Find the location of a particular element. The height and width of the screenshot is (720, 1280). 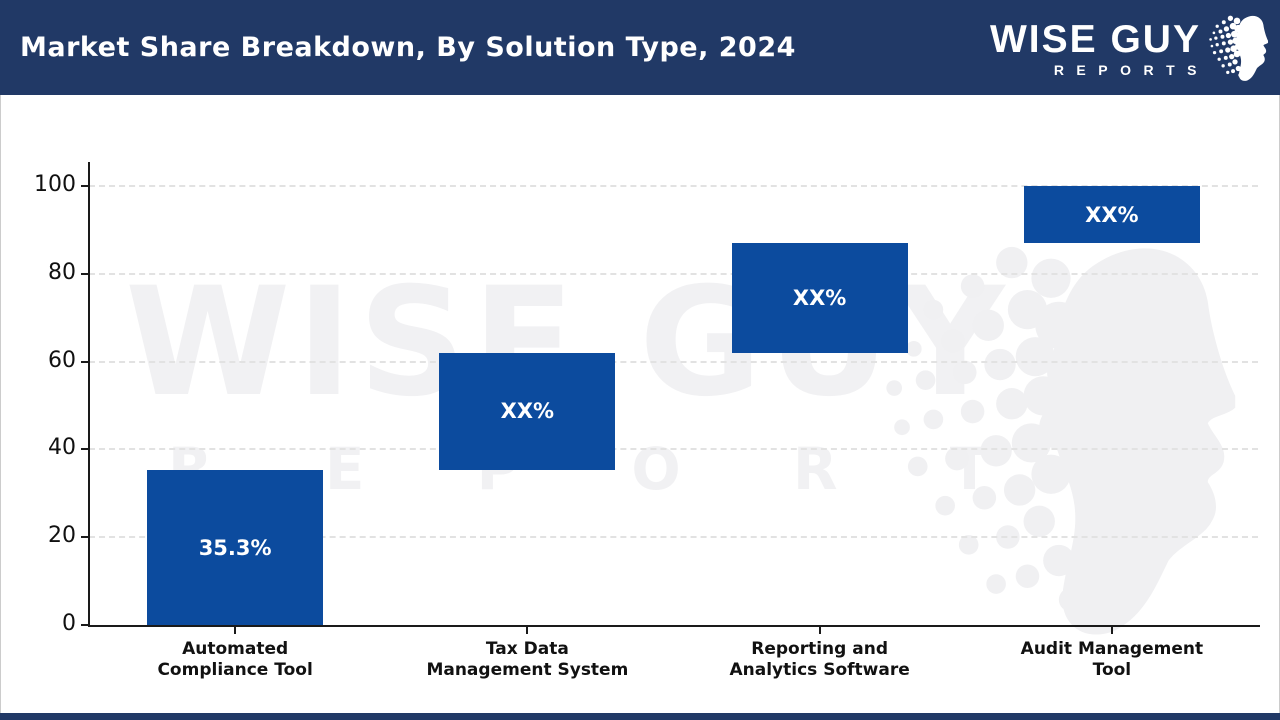

logo-wordmark: WISE GUY is located at coordinates (1095, 39).